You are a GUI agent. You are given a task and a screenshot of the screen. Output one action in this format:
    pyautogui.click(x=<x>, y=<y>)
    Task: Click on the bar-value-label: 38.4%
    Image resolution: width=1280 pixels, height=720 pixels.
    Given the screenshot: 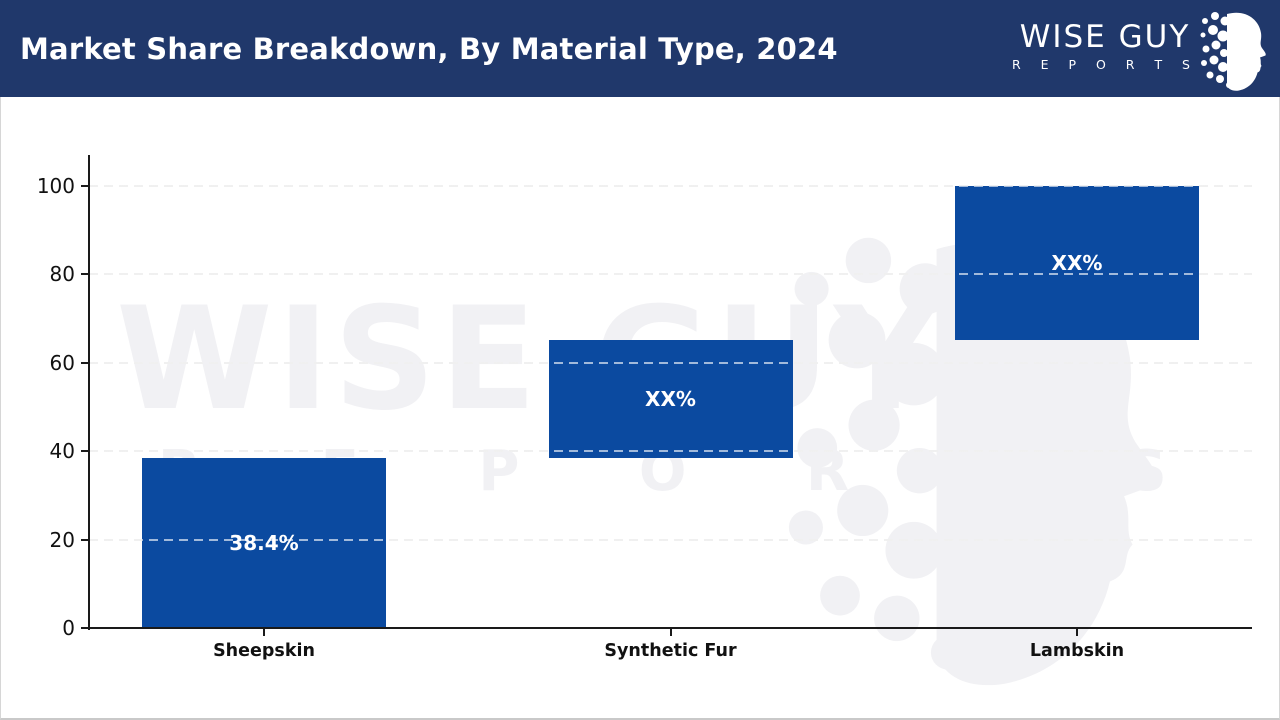 What is the action you would take?
    pyautogui.click(x=264, y=543)
    